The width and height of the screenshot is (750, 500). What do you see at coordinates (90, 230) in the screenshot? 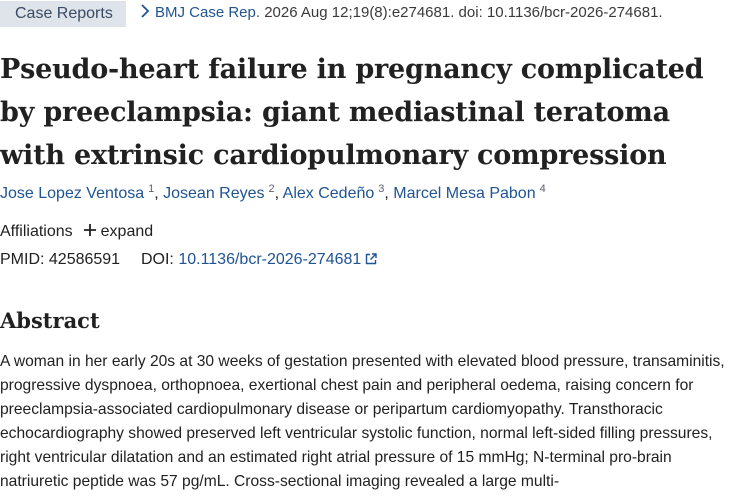
I see `plus-icon` at bounding box center [90, 230].